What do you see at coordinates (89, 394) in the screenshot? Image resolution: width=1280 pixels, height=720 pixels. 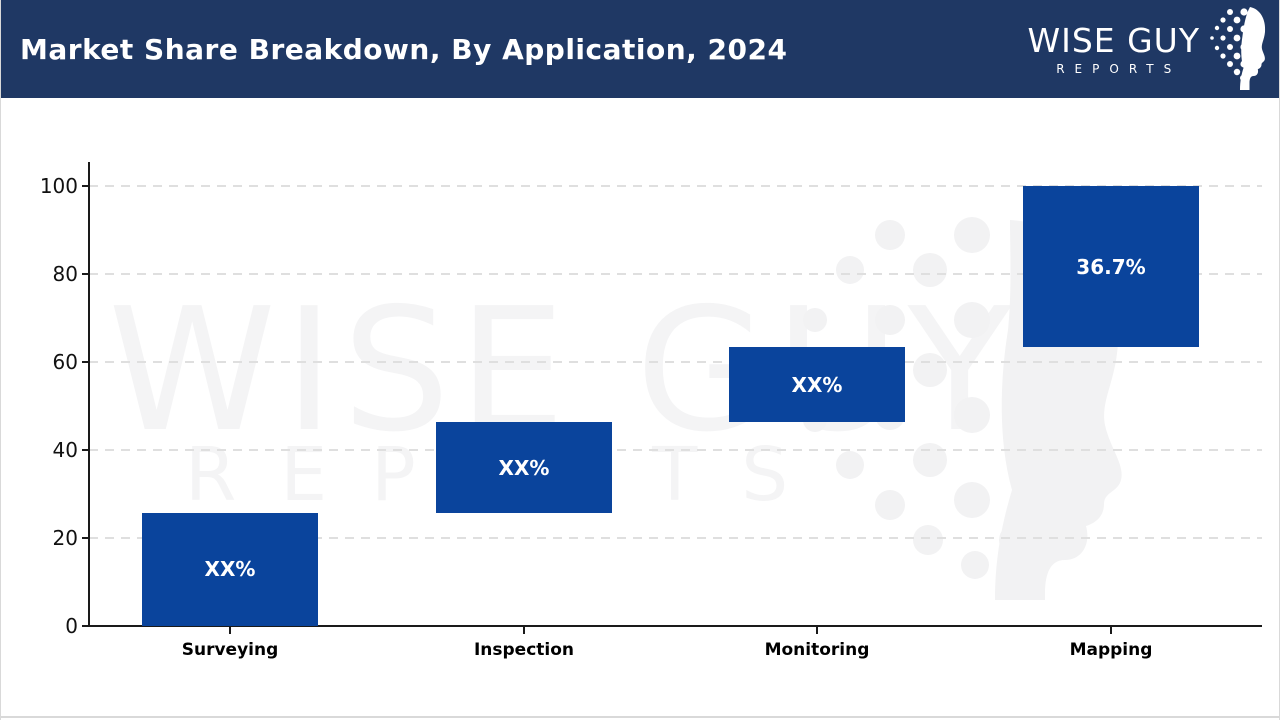 I see `y-axis` at bounding box center [89, 394].